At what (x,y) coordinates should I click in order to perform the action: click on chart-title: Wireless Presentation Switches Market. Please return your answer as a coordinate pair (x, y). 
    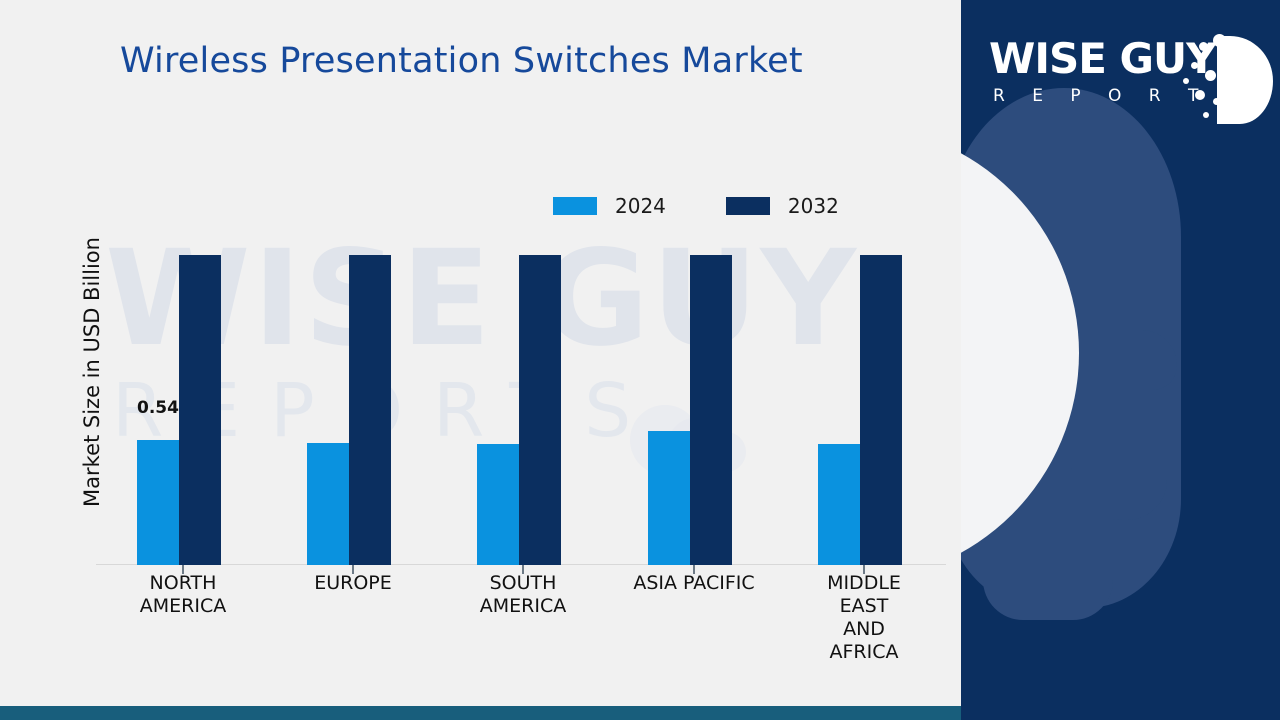
    Looking at the image, I should click on (461, 61).